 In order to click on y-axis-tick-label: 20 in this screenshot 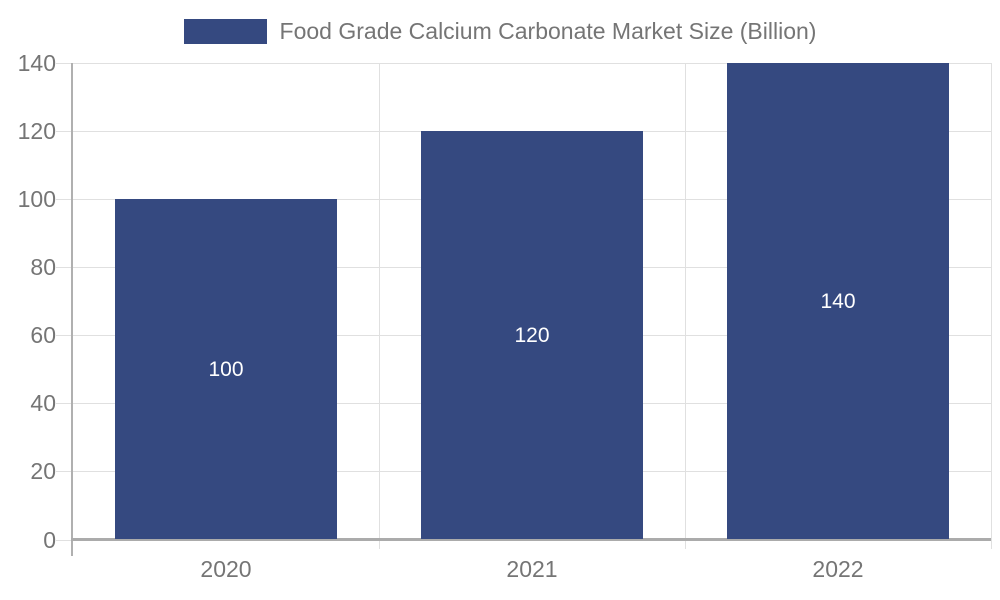, I will do `click(43, 471)`.